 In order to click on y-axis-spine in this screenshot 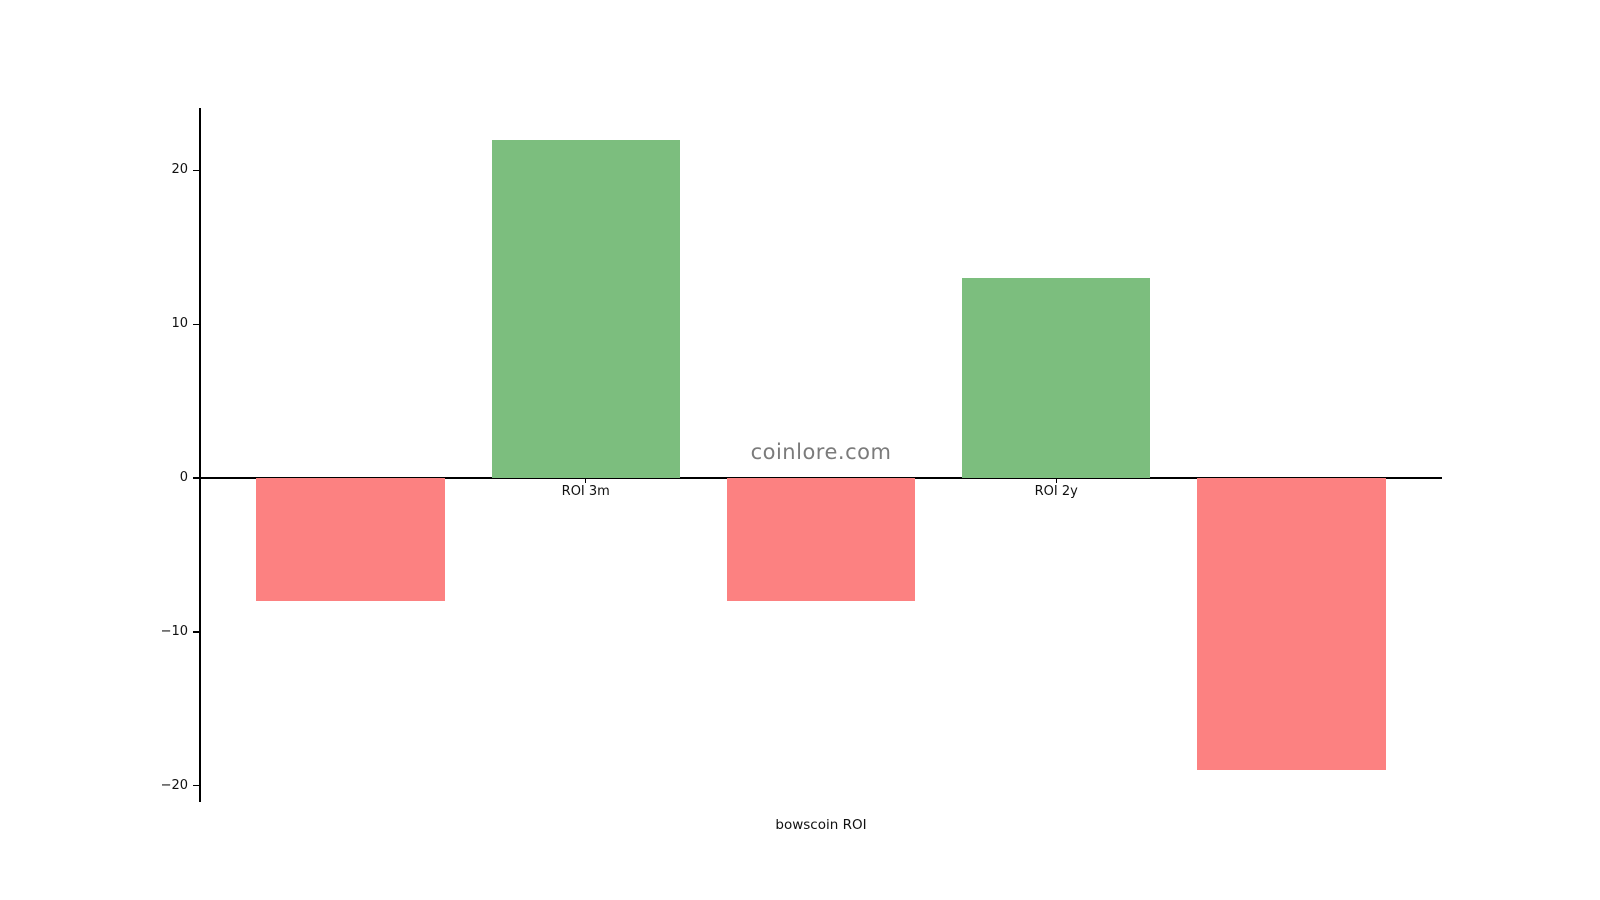, I will do `click(200, 455)`.